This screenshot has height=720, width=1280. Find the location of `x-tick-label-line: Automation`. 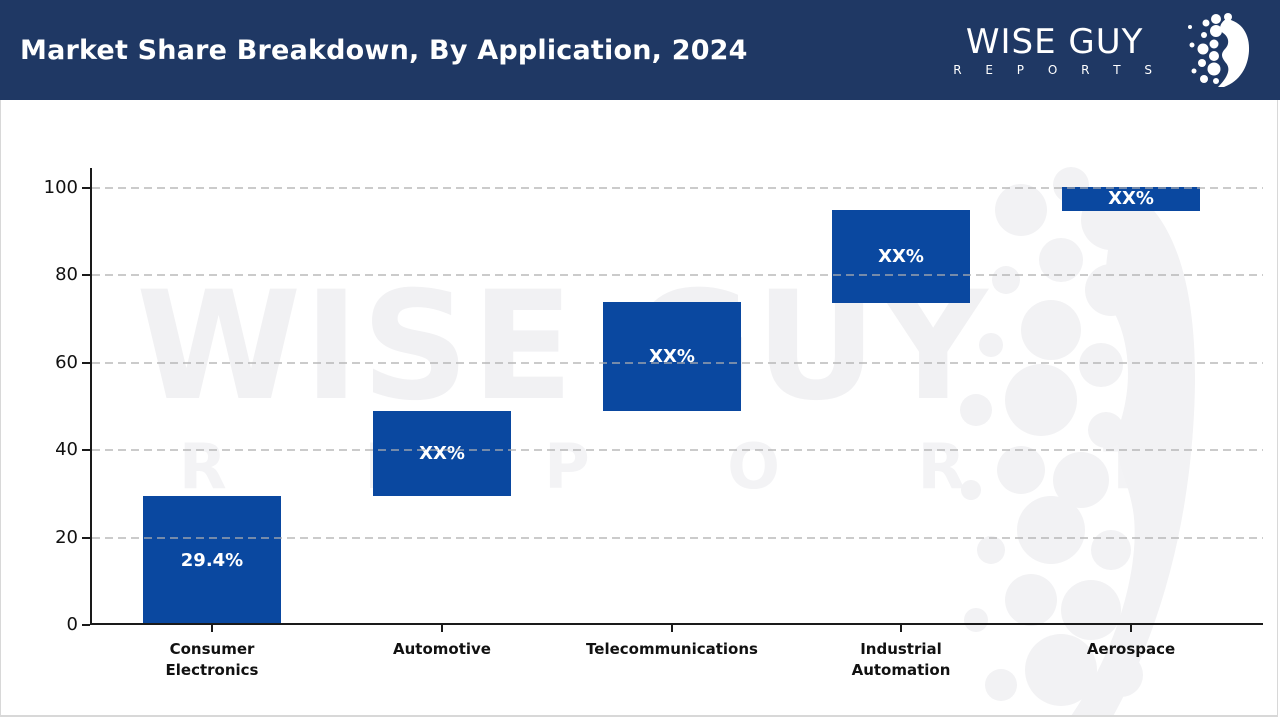

x-tick-label-line: Automation is located at coordinates (901, 670).